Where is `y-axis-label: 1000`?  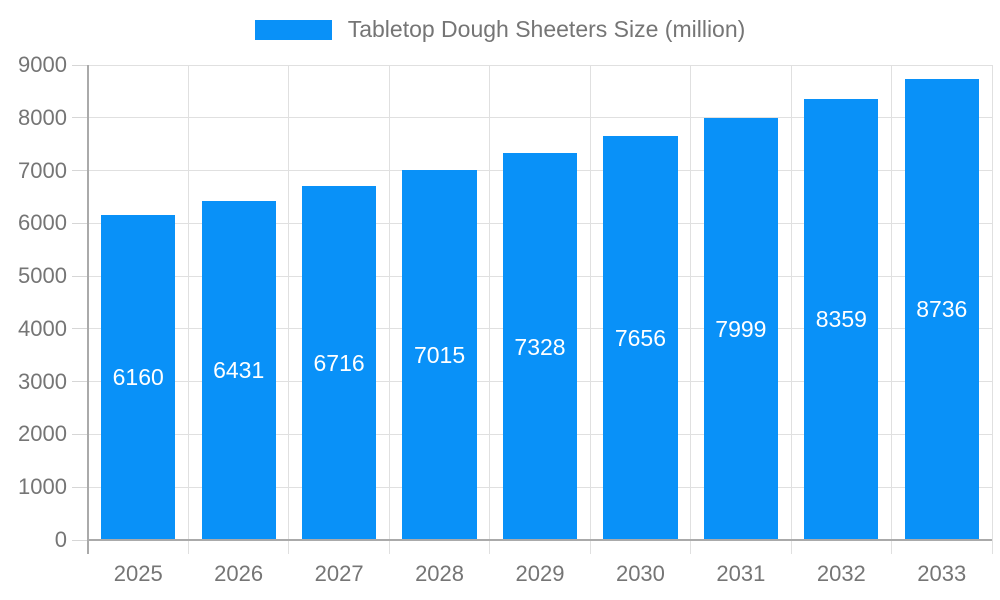 y-axis-label: 1000 is located at coordinates (42, 487).